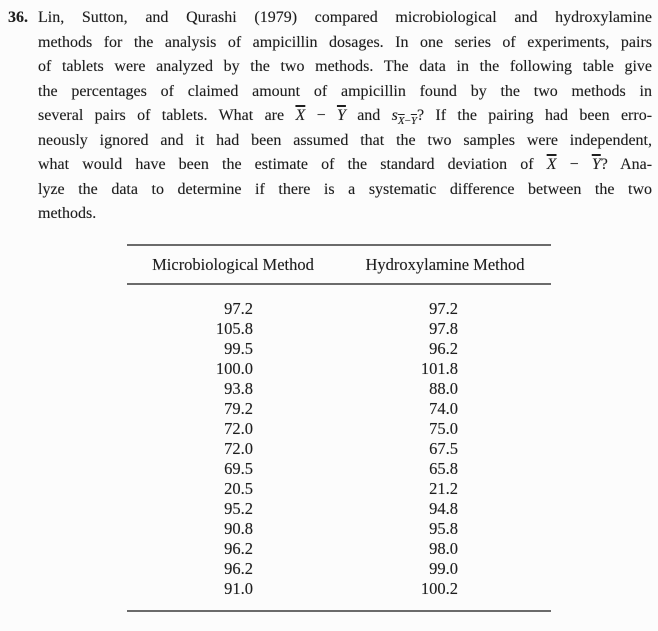 The height and width of the screenshot is (631, 658). Describe the element at coordinates (339, 489) in the screenshot. I see `table-row: 20.5 21.2` at that location.